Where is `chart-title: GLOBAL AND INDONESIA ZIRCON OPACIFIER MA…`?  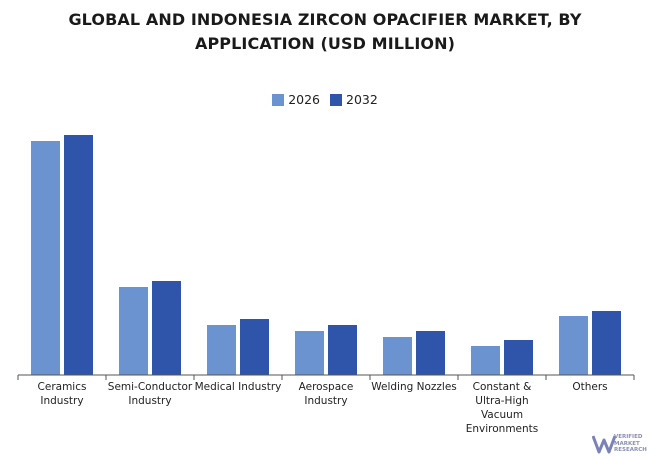
chart-title: GLOBAL AND INDONESIA ZIRCON OPACIFIER MA… is located at coordinates (325, 32).